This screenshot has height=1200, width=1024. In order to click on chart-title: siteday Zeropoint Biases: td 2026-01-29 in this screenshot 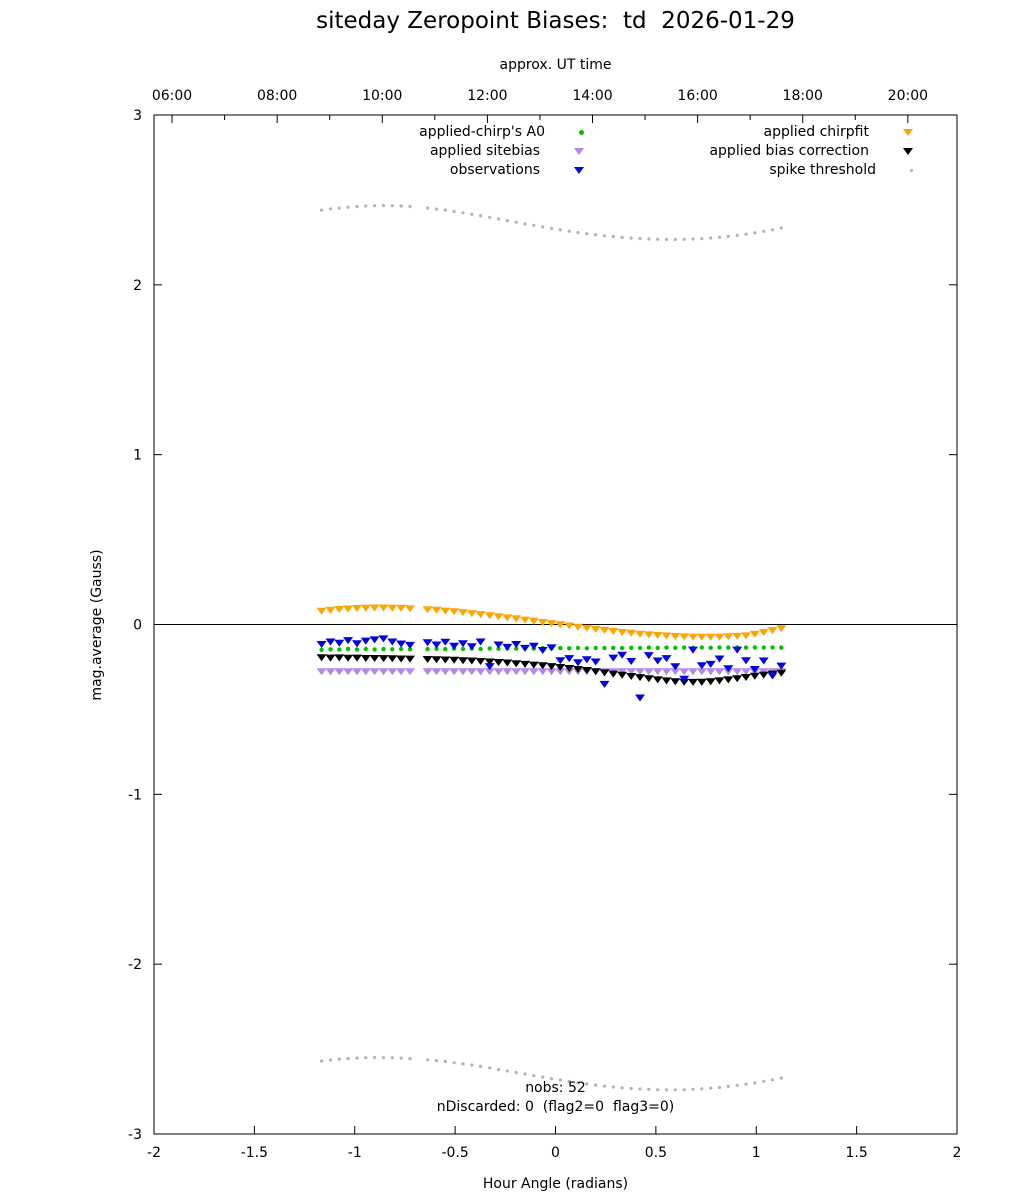, I will do `click(555, 21)`.